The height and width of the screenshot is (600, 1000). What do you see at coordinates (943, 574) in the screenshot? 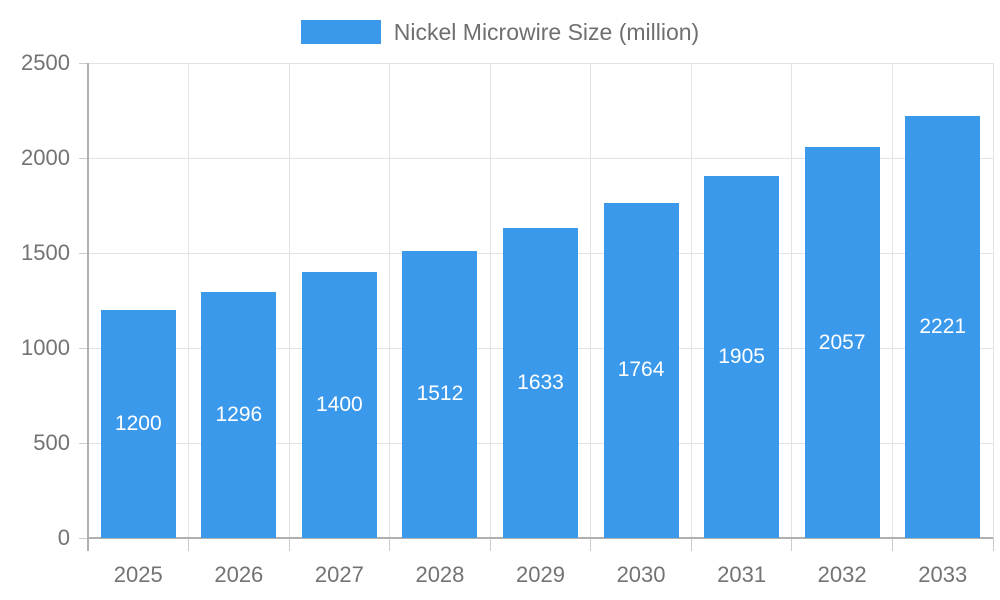
I see `x-tick-label: 2033` at bounding box center [943, 574].